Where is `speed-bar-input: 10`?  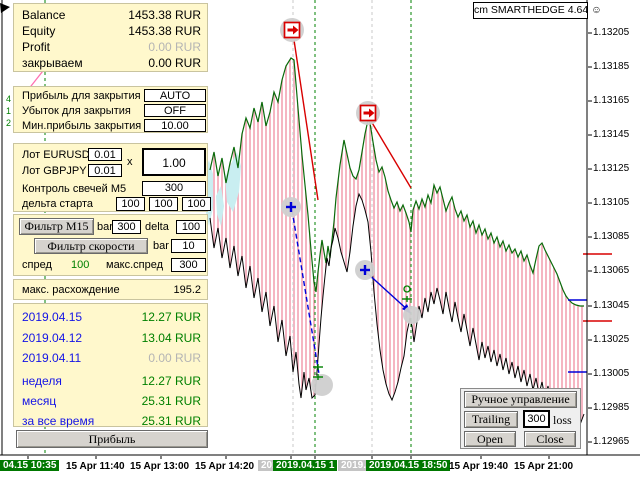
speed-bar-input: 10 is located at coordinates (188, 246).